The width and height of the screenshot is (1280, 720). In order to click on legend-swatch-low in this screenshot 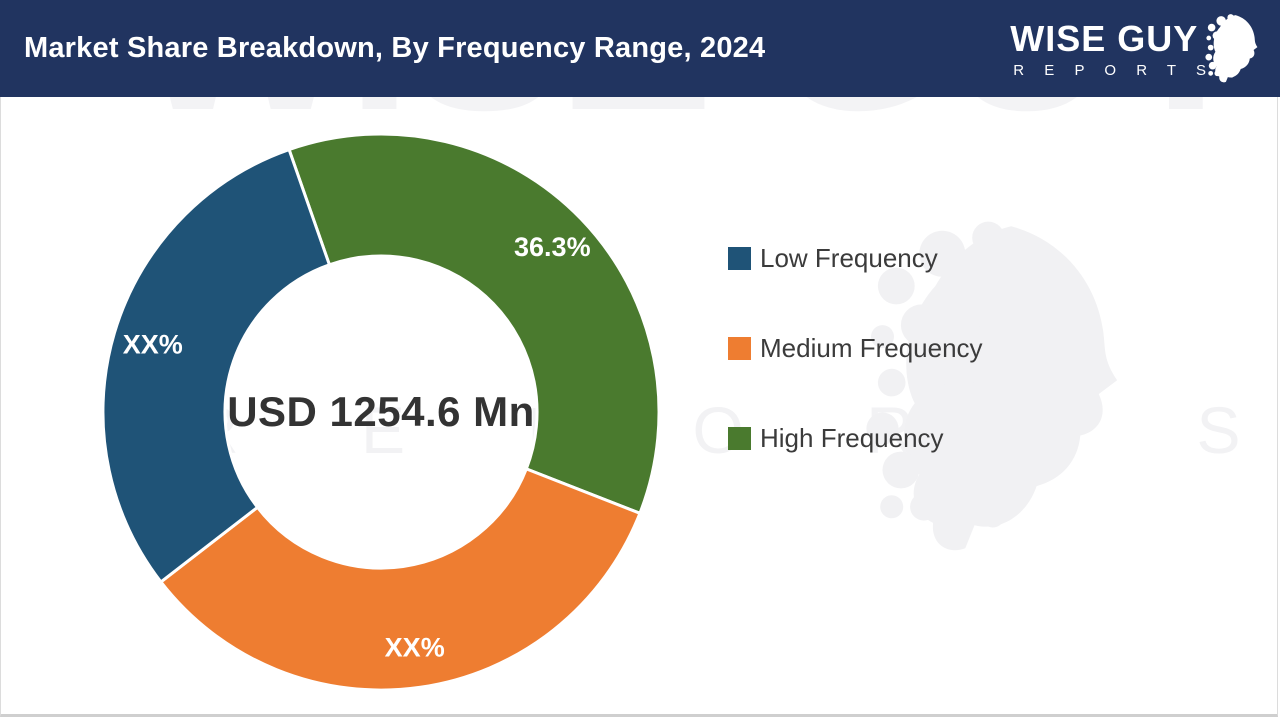, I will do `click(739, 258)`.